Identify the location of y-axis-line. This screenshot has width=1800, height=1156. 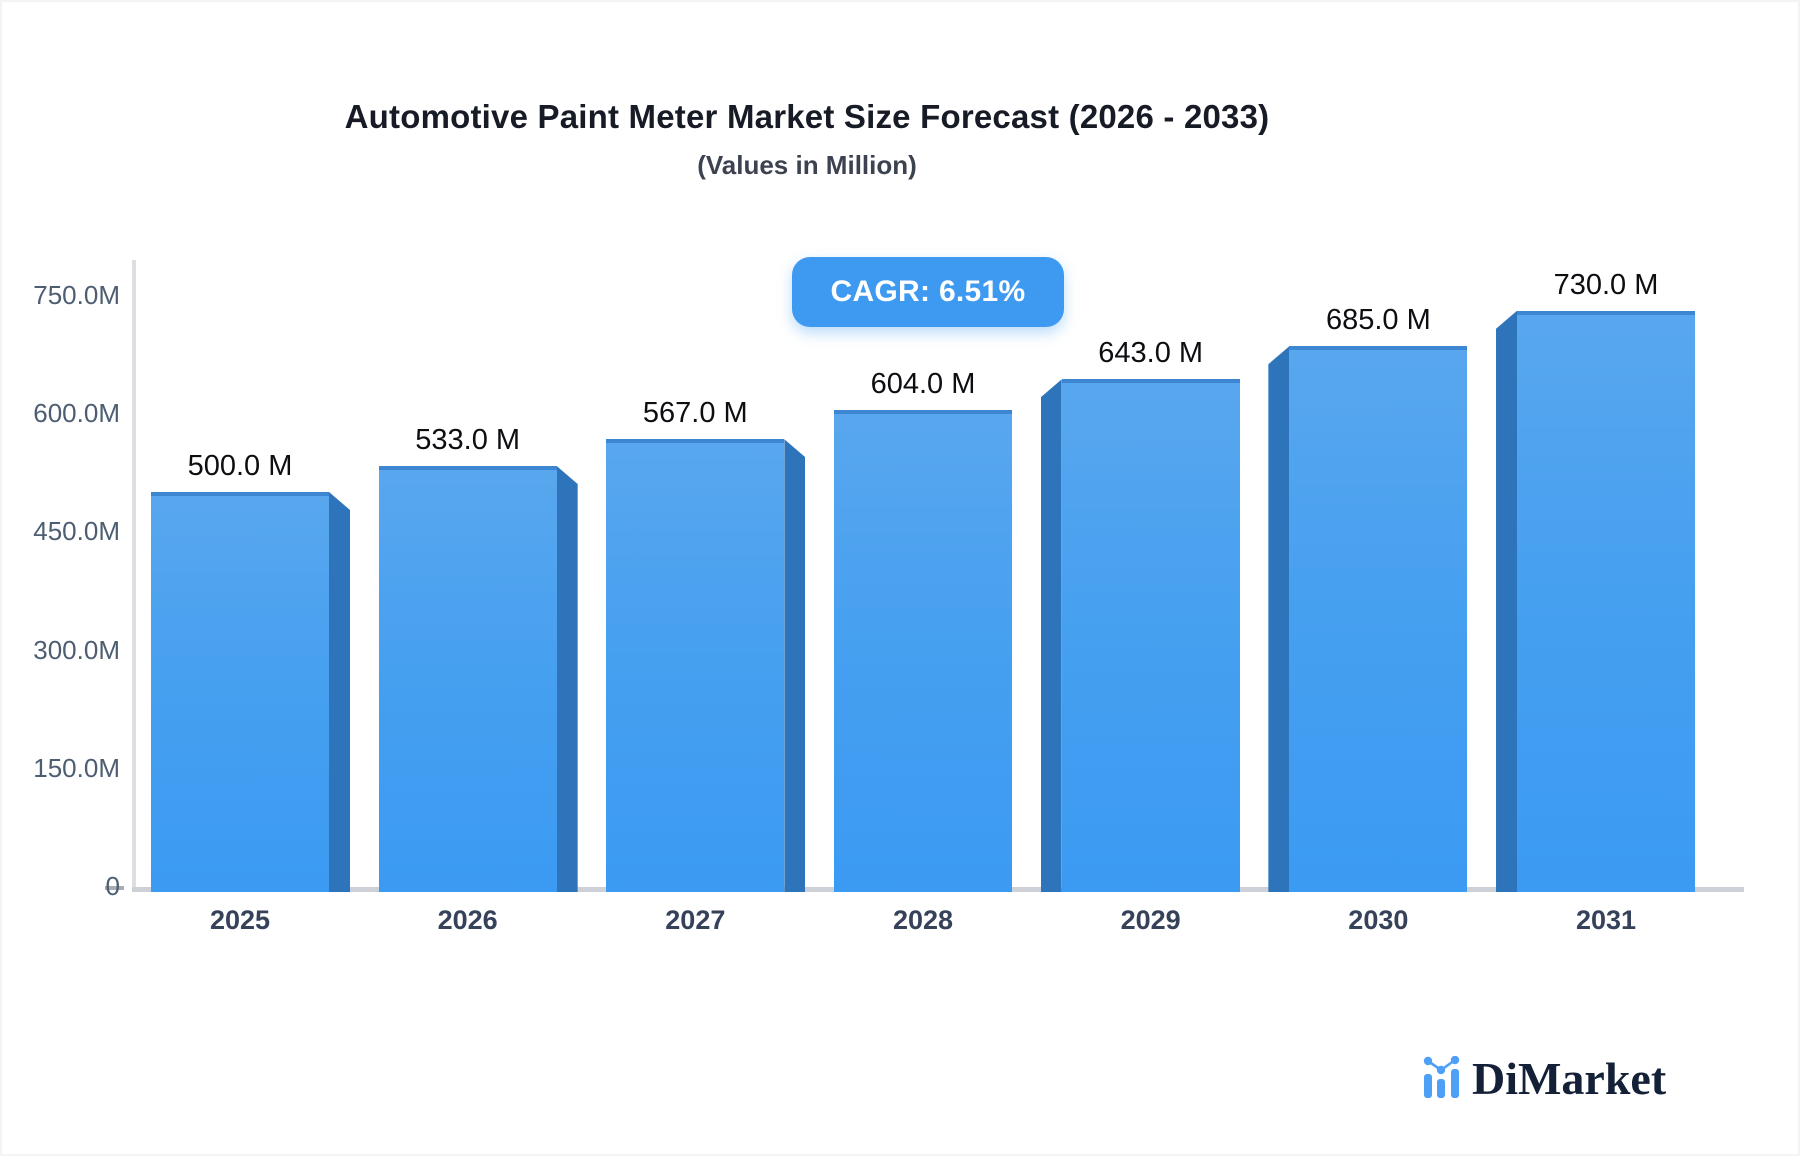
(134, 576).